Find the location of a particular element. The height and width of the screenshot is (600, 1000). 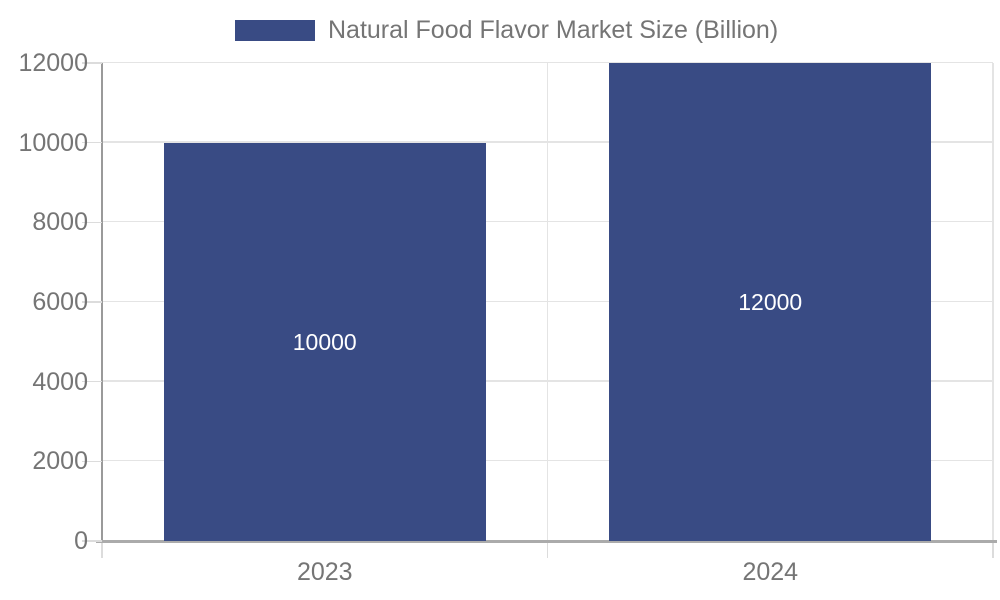

y-axis-tick-label: 12000 is located at coordinates (53, 63).